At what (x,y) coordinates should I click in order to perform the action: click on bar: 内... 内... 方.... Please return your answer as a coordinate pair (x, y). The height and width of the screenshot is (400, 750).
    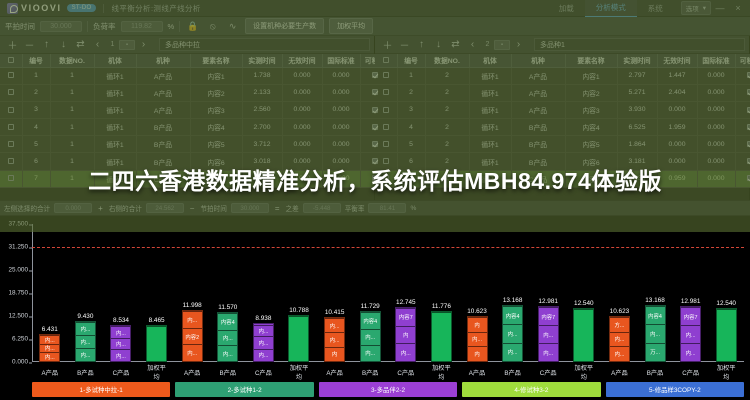
    Looking at the image, I should click on (619, 339).